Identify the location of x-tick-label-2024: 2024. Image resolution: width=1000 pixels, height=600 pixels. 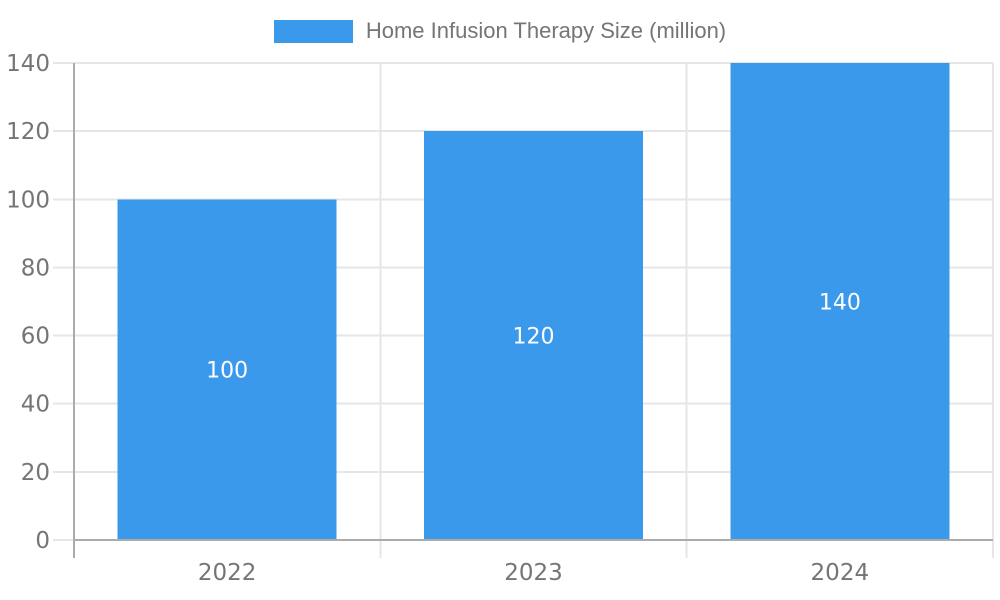
(840, 573).